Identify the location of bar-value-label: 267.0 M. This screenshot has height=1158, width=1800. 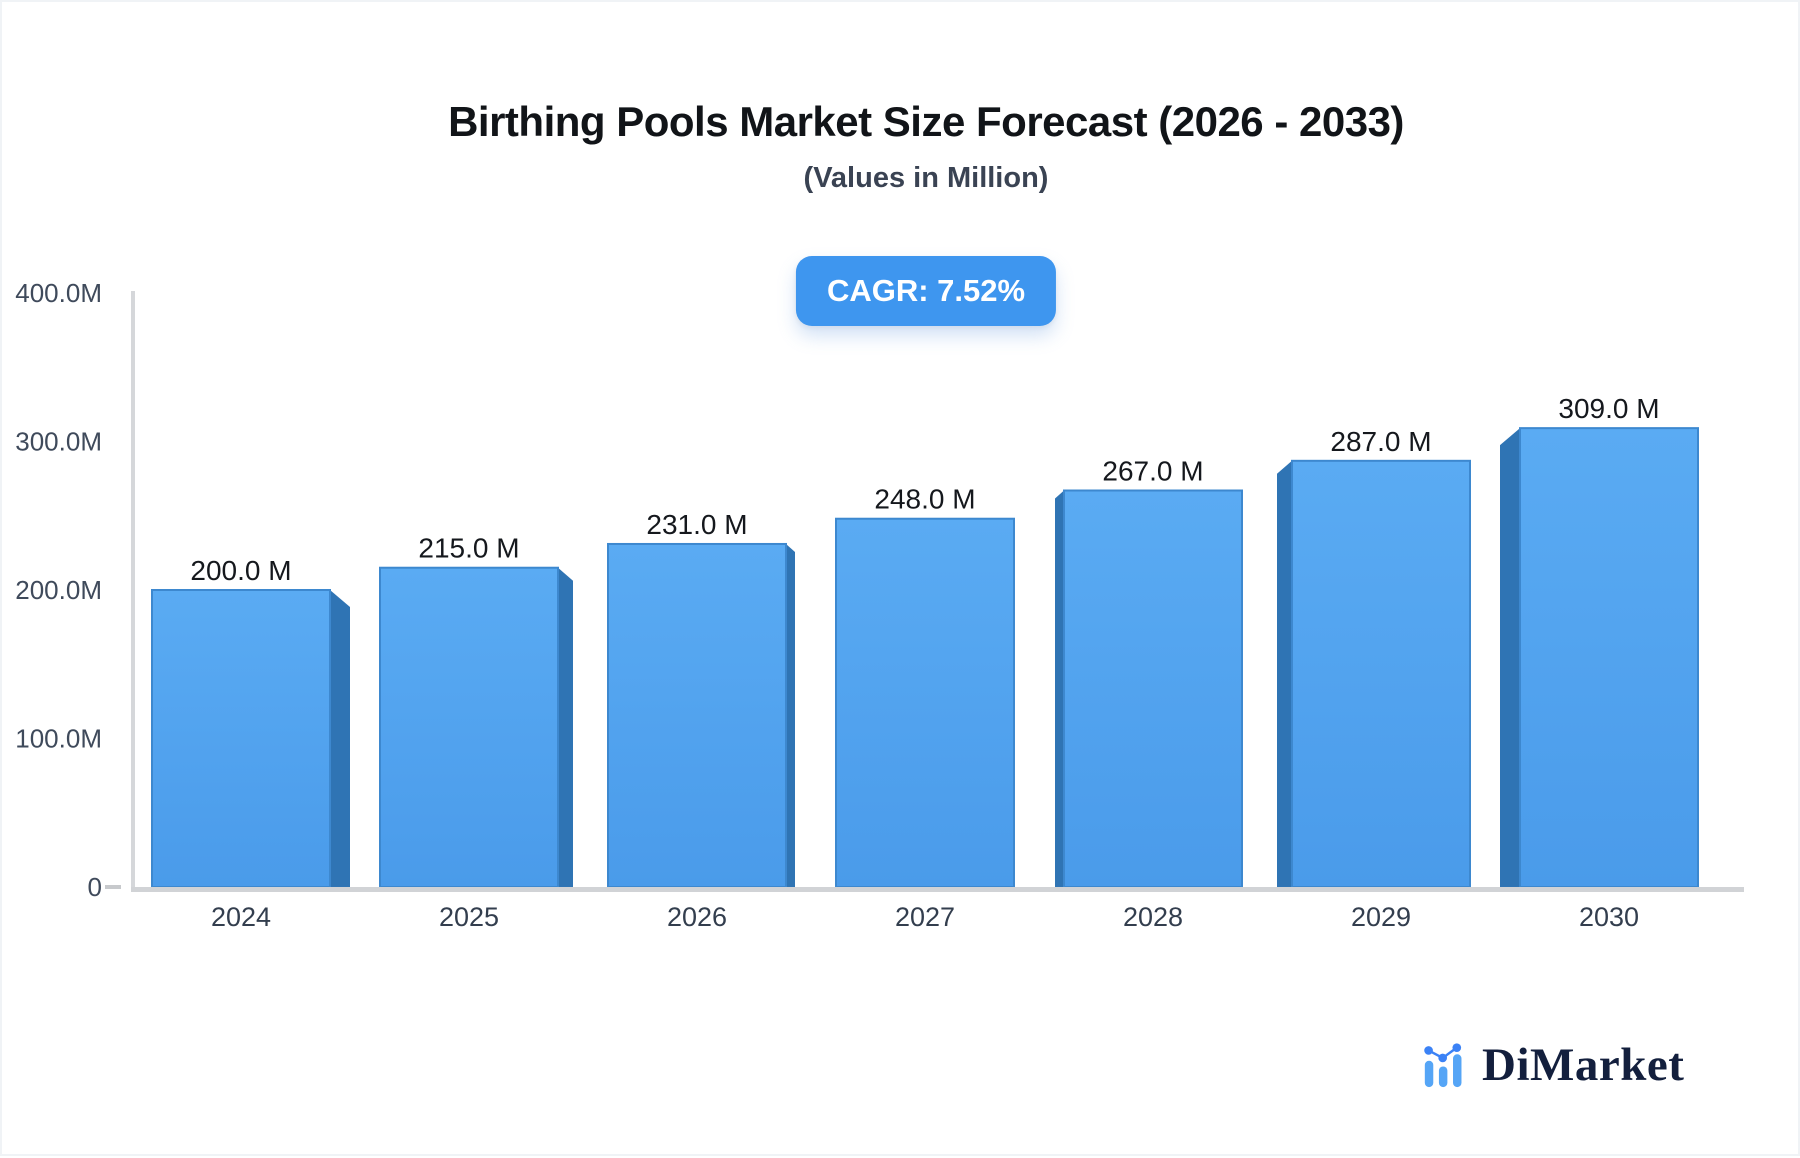
(1152, 471).